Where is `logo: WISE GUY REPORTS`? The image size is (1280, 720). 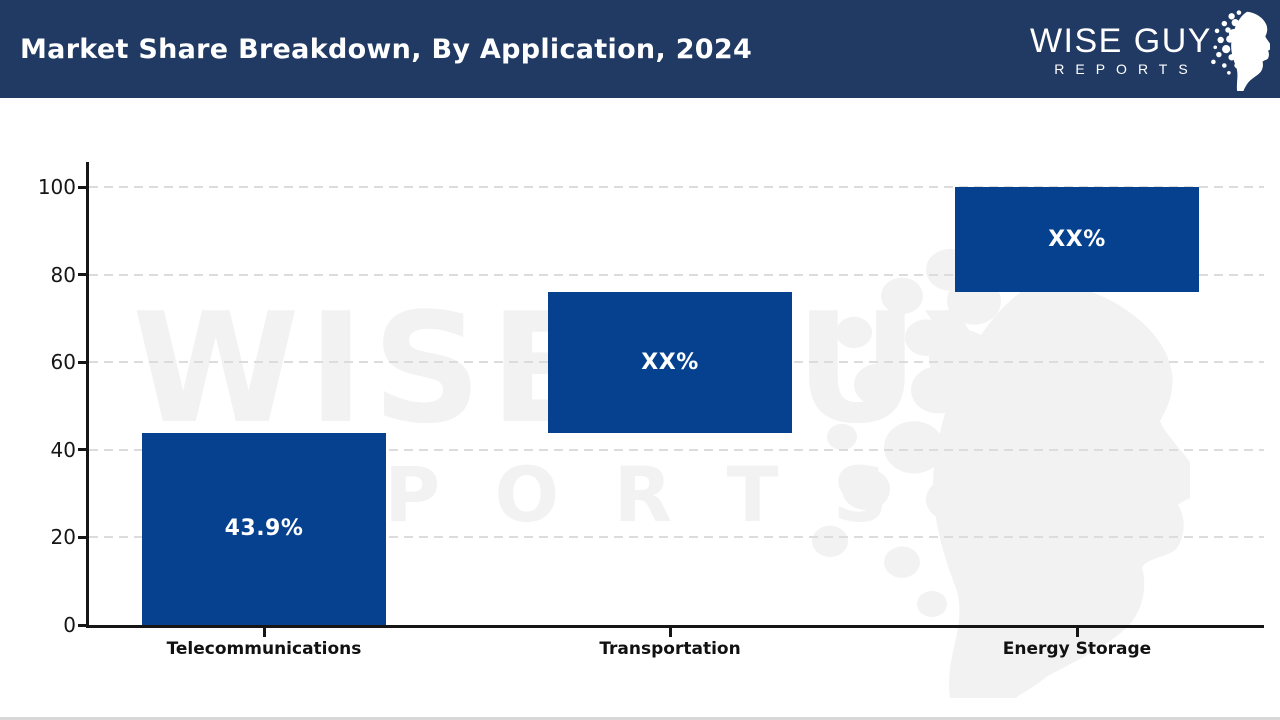
logo: WISE GUY REPORTS is located at coordinates (1150, 50).